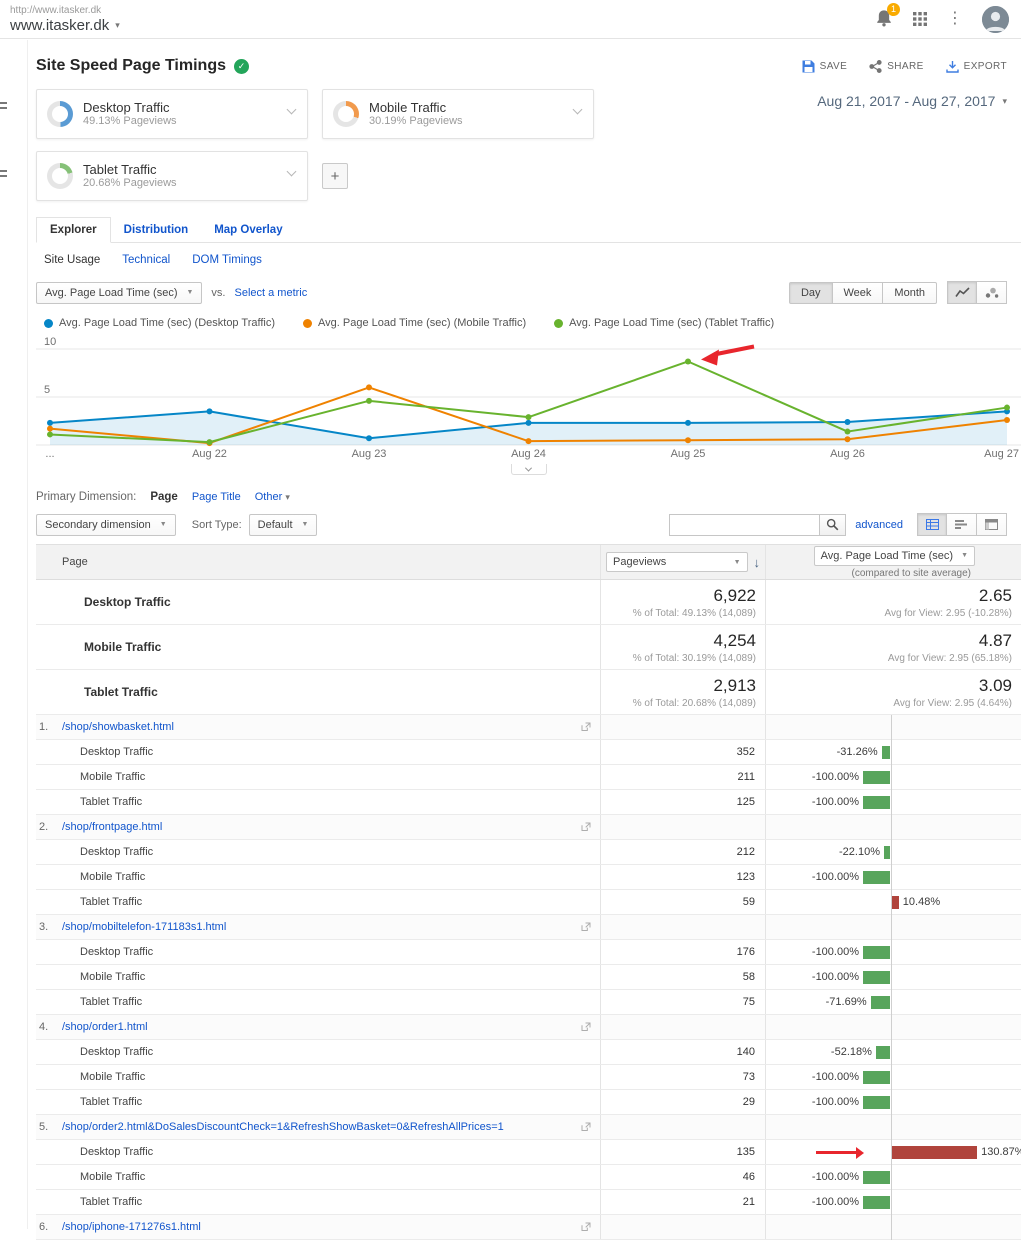 This screenshot has height=1240, width=1021. I want to click on chevron-down-icon: ▾, so click(117, 24).